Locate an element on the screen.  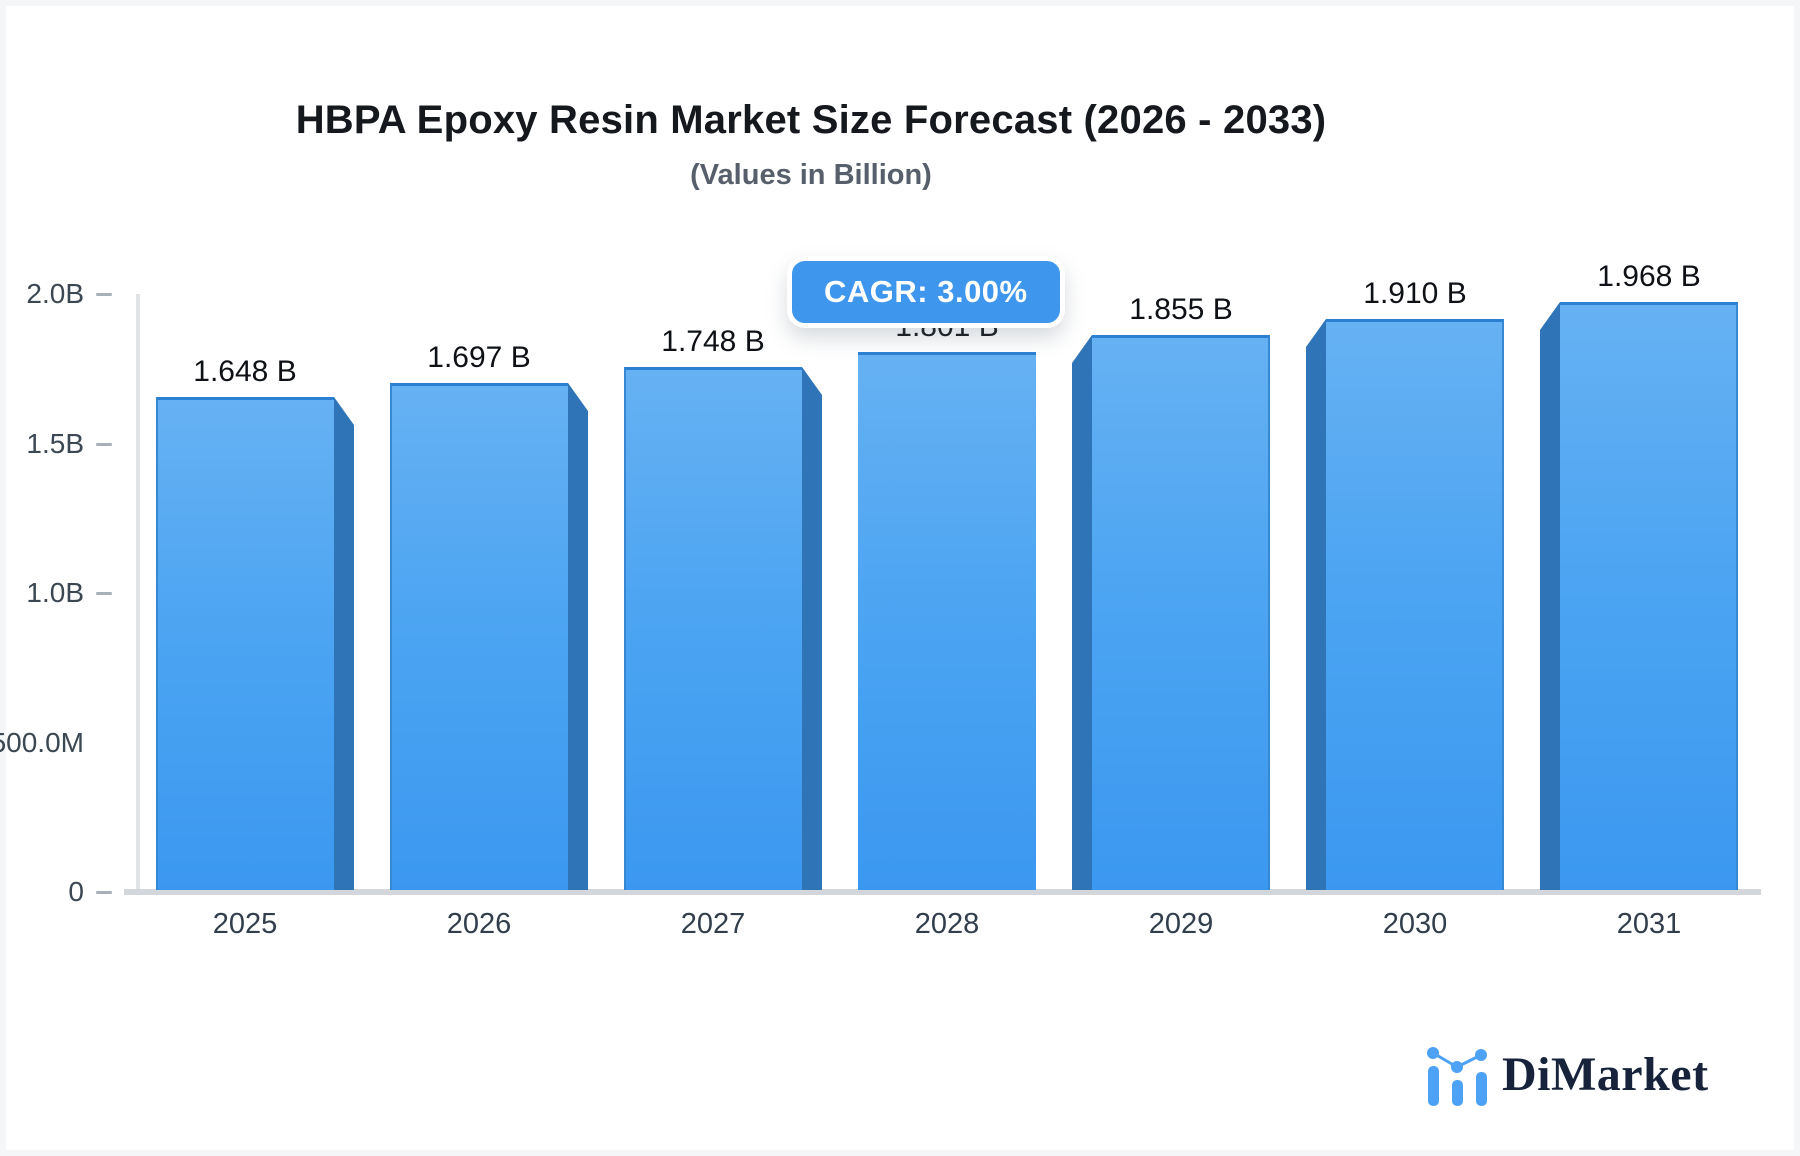
bar-value-label: 1.697 B is located at coordinates (479, 357).